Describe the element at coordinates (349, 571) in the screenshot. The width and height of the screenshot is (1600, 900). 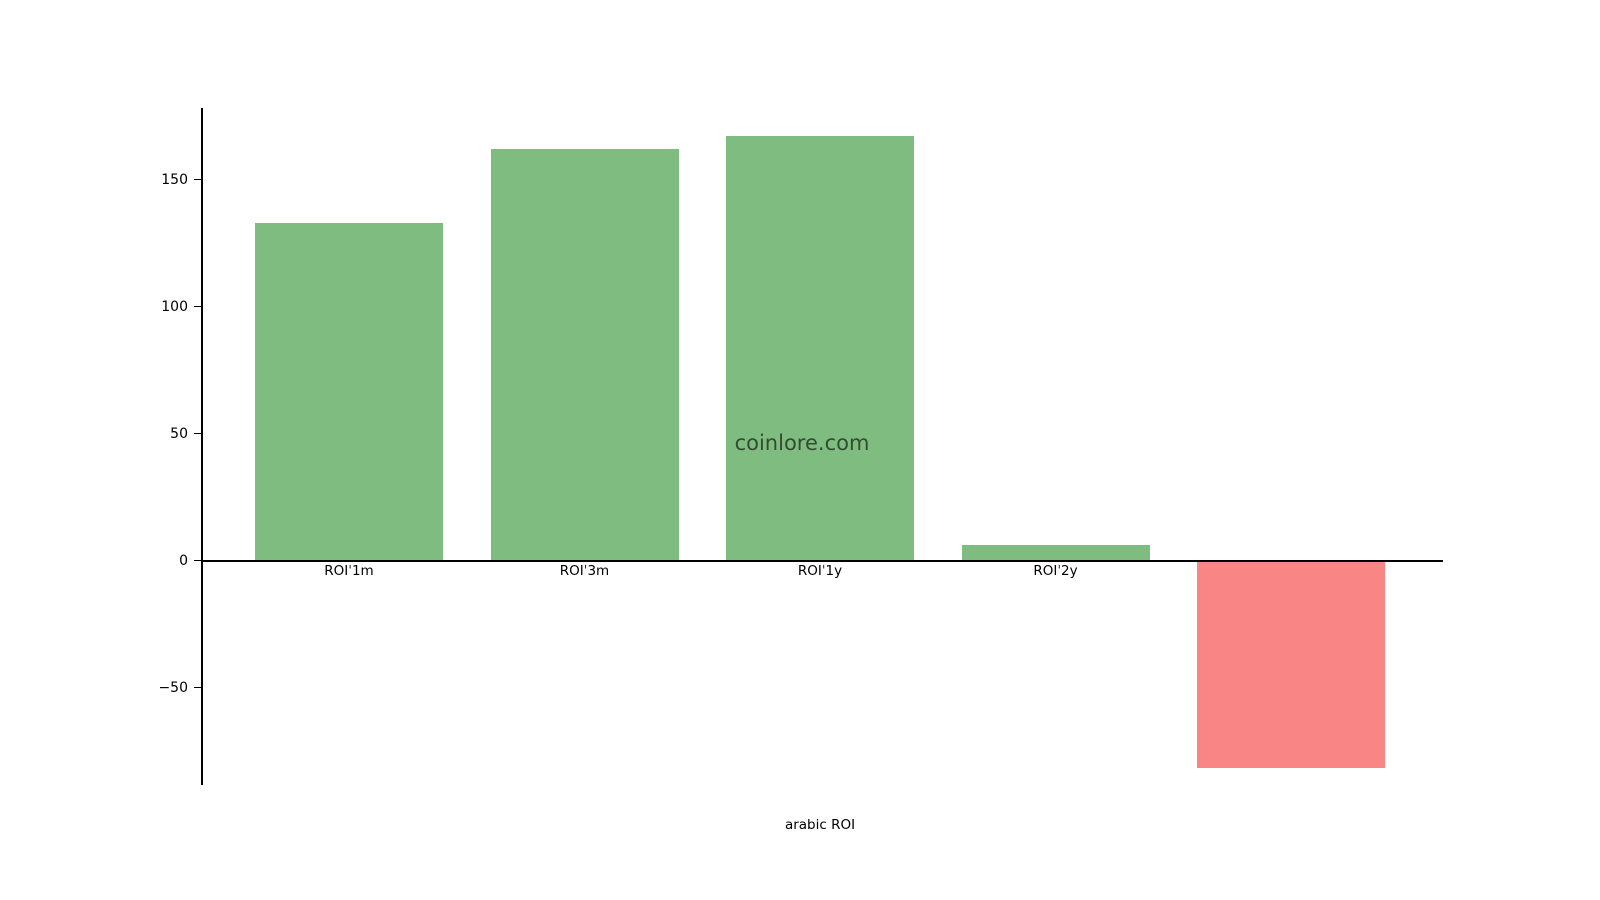
I see `x-tick-label: ROIˈ1m` at that location.